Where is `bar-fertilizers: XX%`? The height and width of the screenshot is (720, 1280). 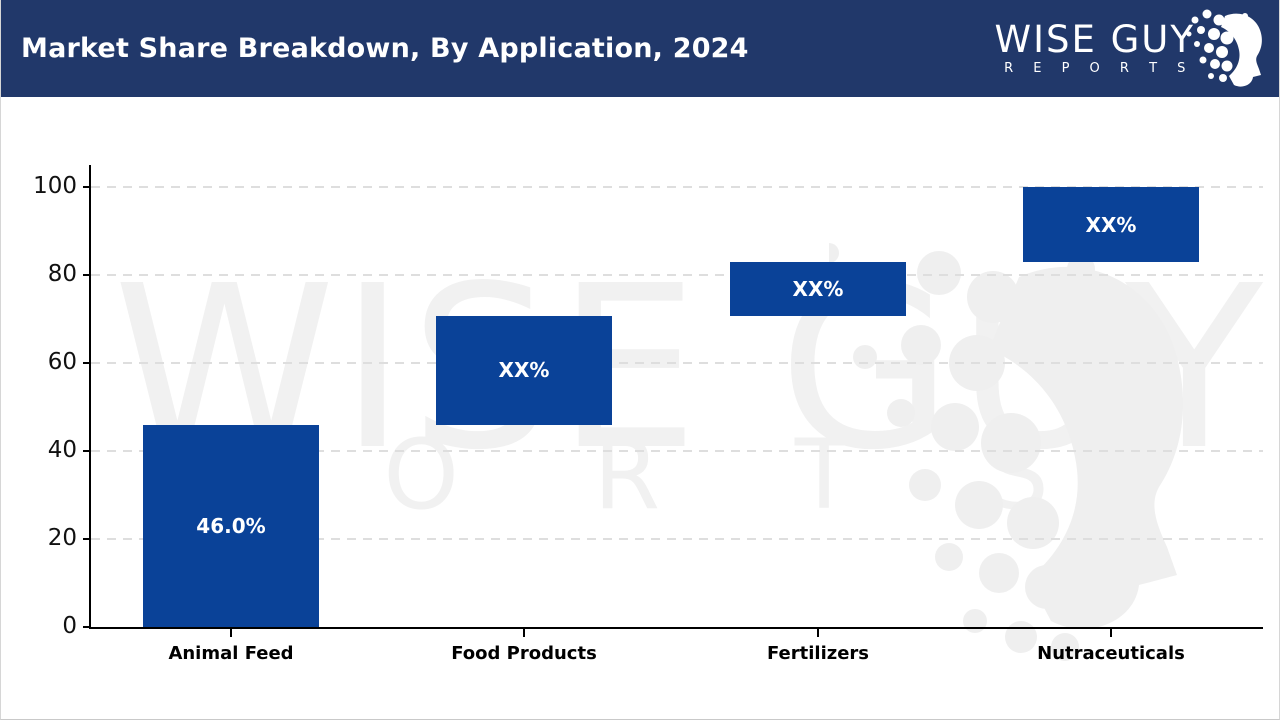
bar-fertilizers: XX% is located at coordinates (818, 289).